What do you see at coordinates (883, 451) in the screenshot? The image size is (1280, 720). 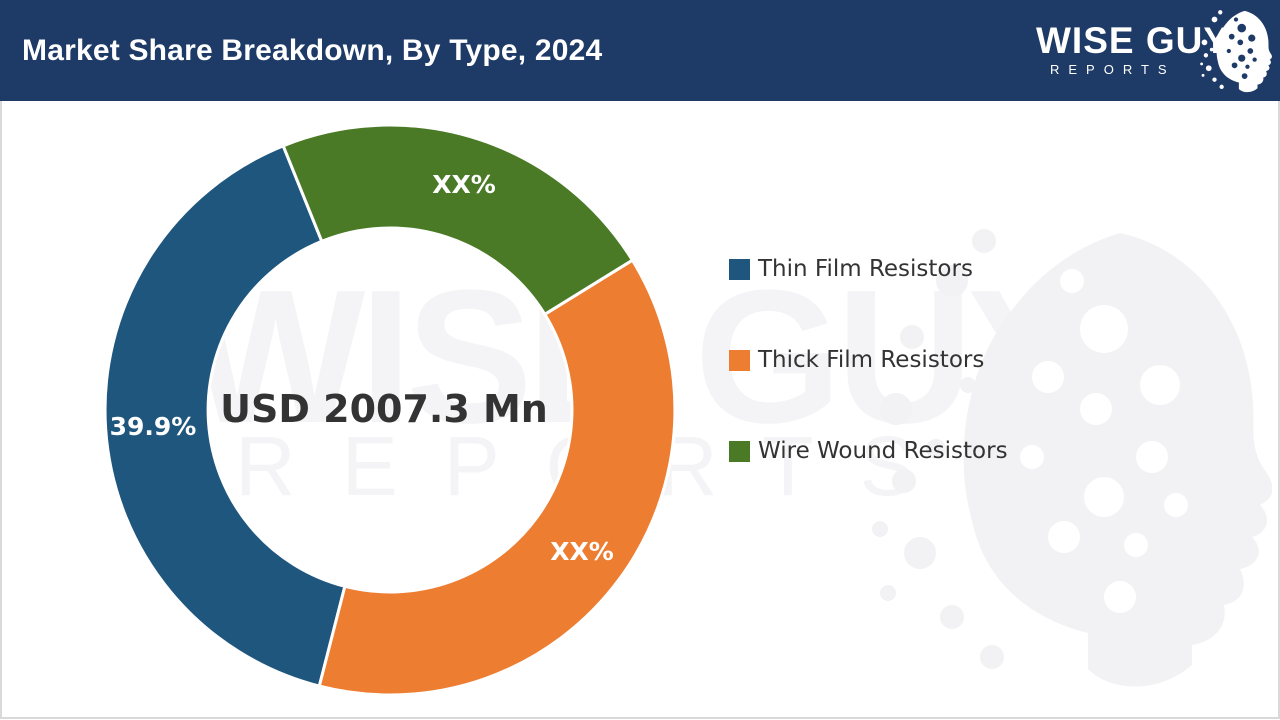 I see `legend-label: Wire Wound Resistors` at bounding box center [883, 451].